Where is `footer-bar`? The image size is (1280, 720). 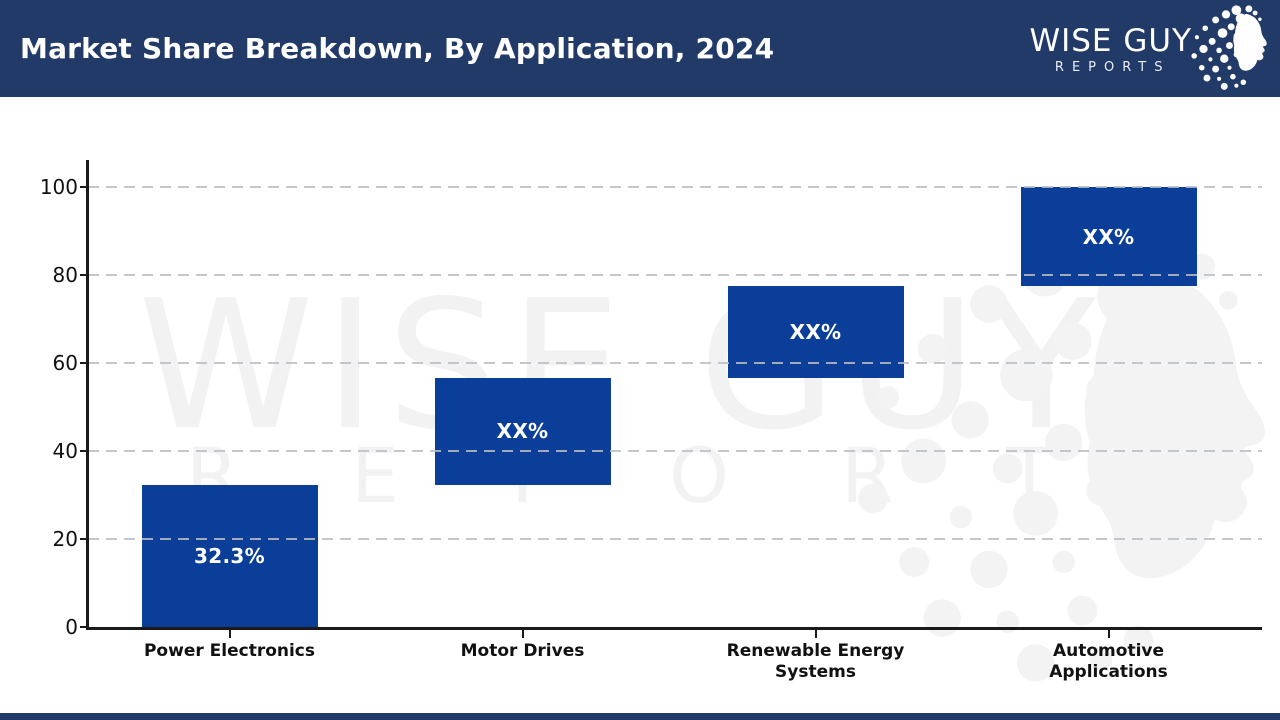 footer-bar is located at coordinates (640, 716).